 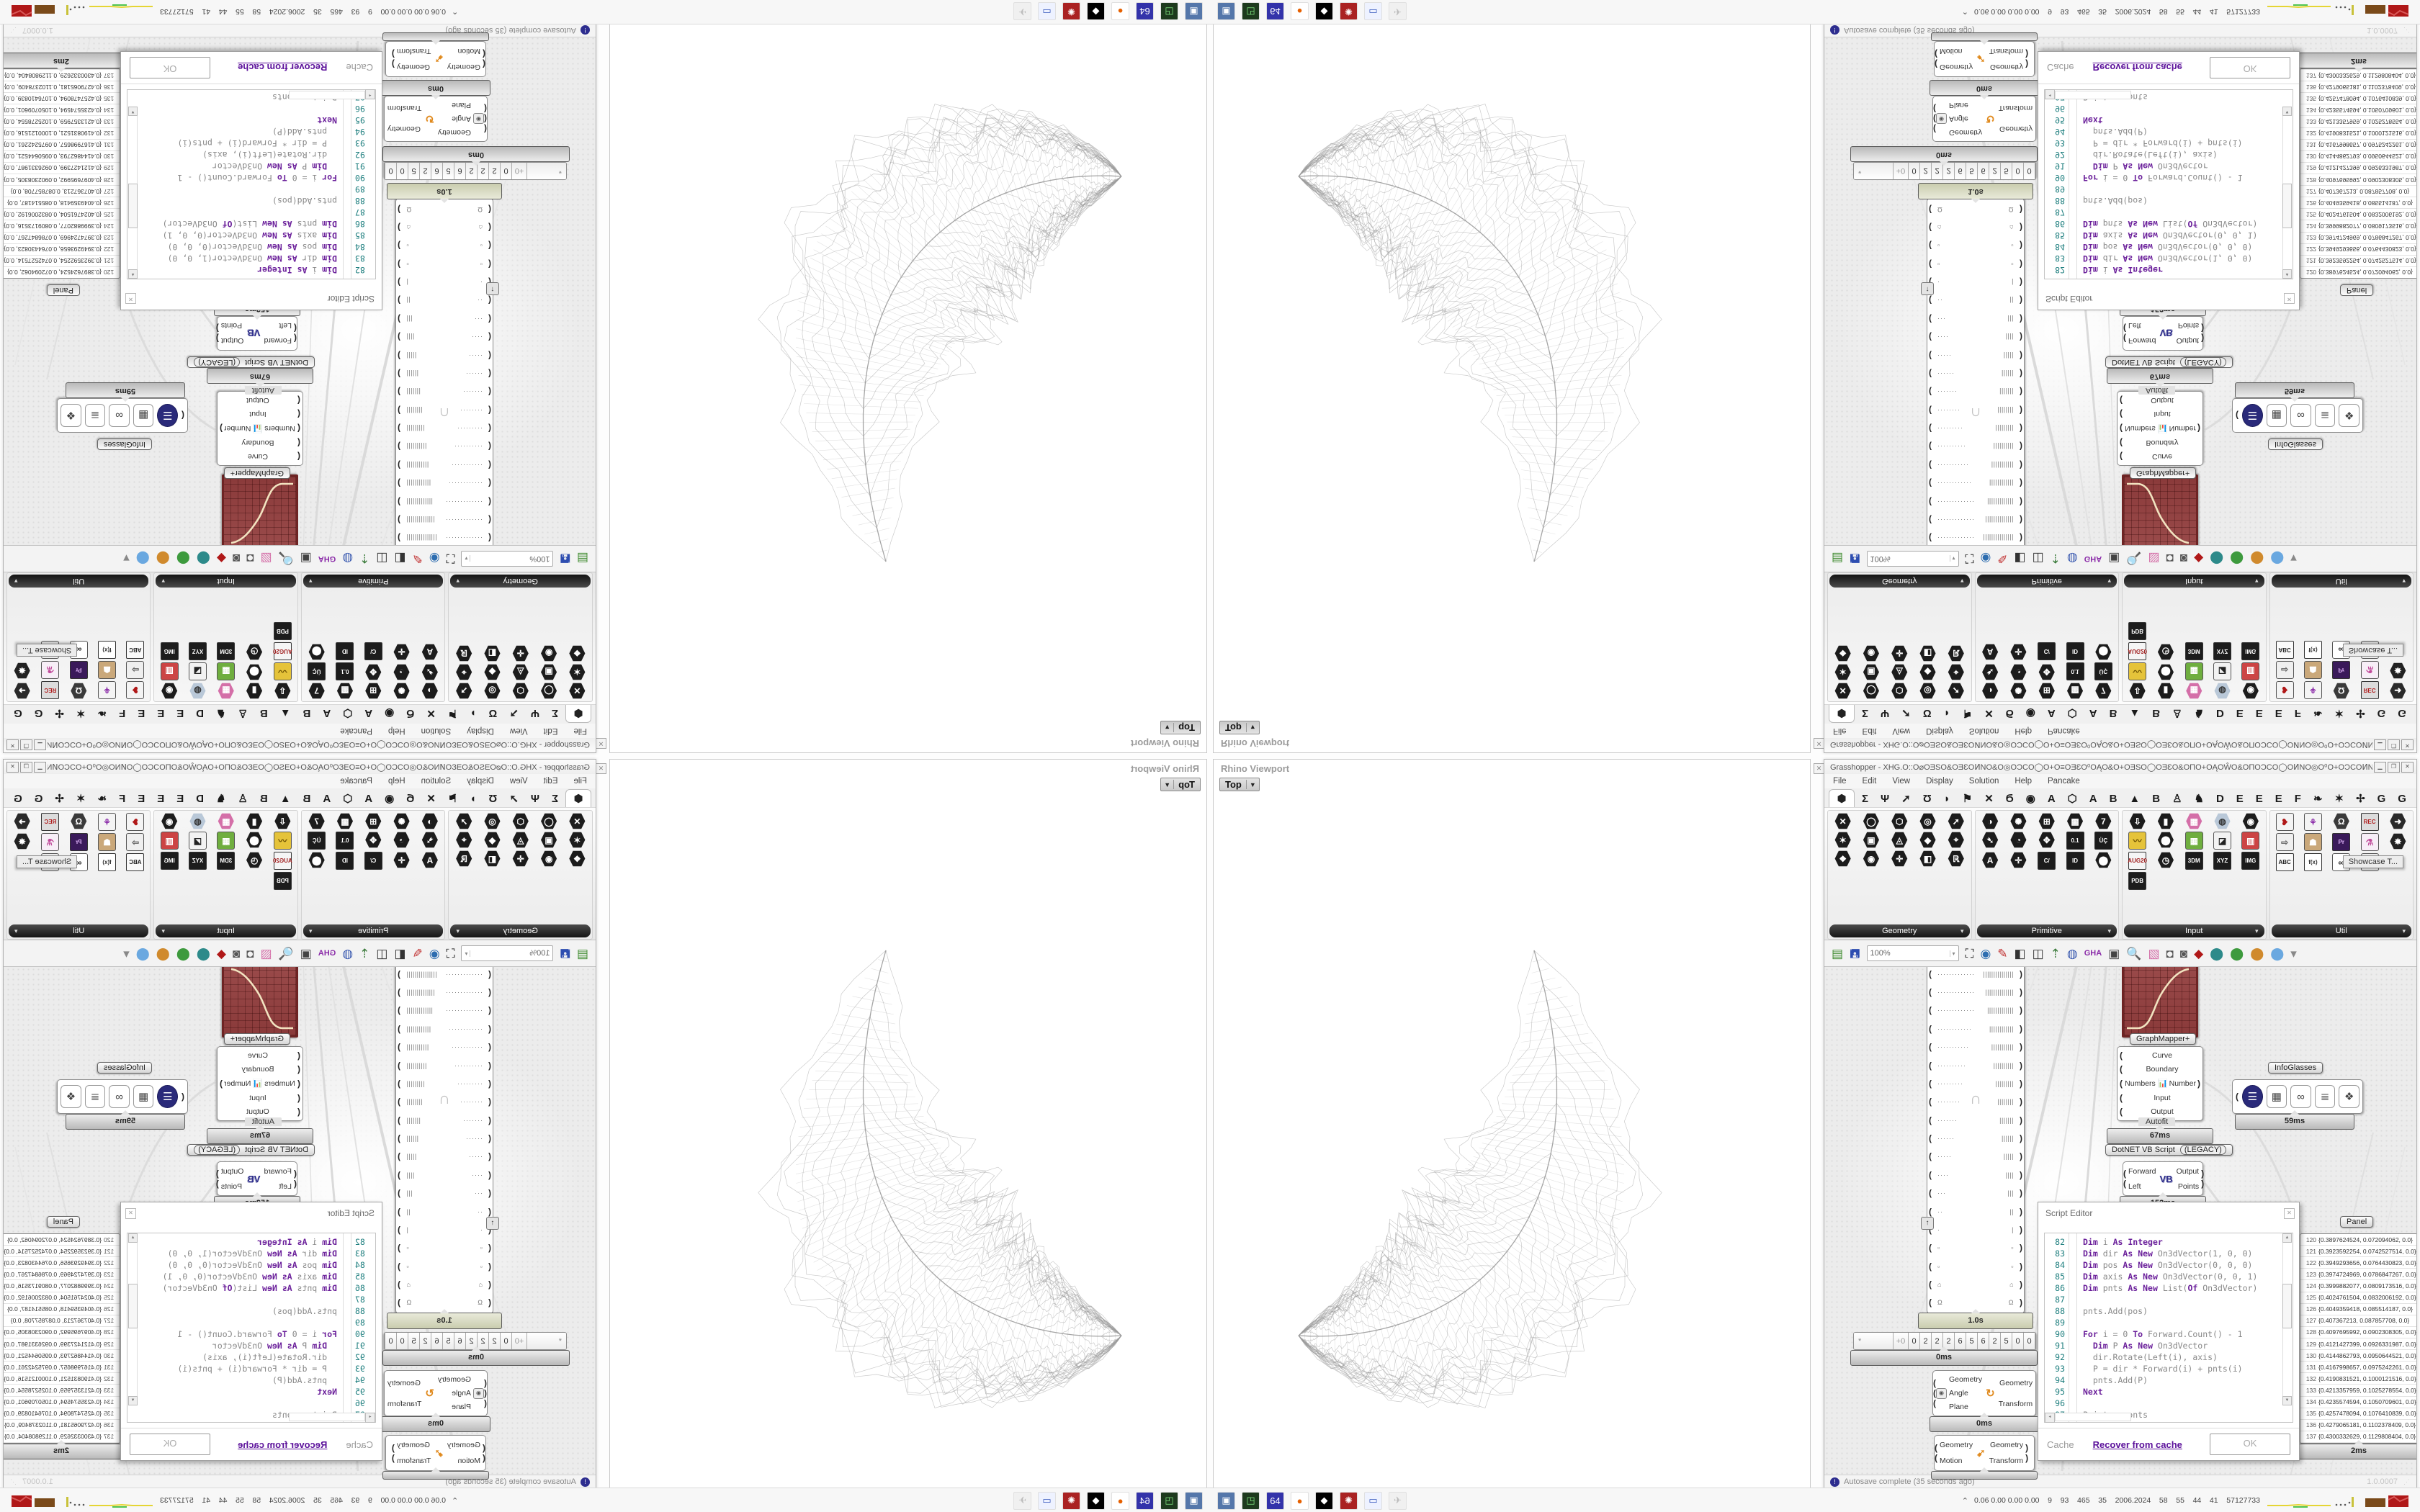 What do you see at coordinates (1906, 799) in the screenshot?
I see `category-tab-2: ➚` at bounding box center [1906, 799].